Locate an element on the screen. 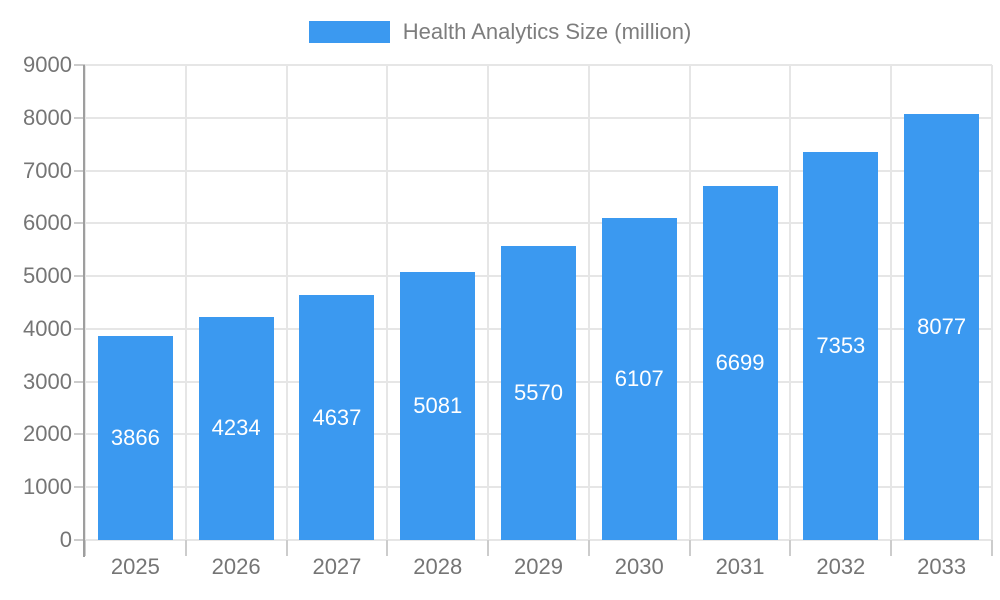 This screenshot has width=1000, height=600. y-tick-label: 6000 is located at coordinates (47, 223).